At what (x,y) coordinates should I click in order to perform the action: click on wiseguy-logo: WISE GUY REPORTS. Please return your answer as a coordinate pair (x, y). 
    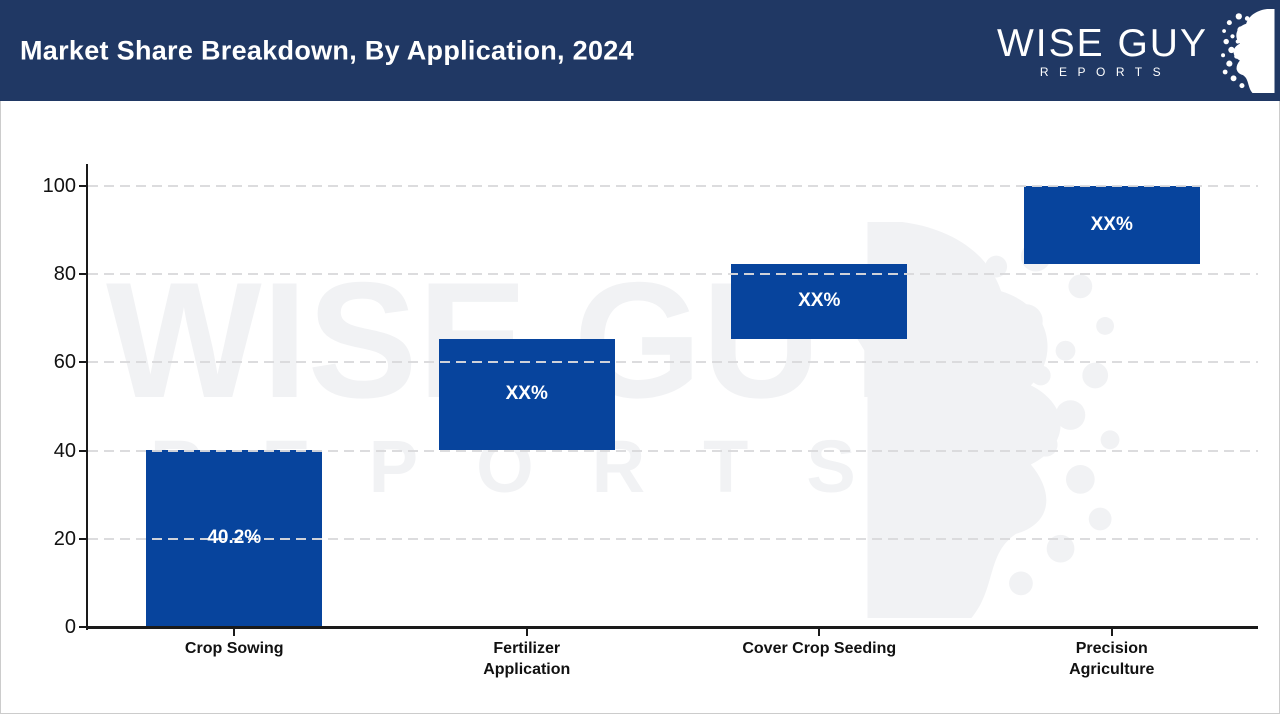
    Looking at the image, I should click on (1136, 50).